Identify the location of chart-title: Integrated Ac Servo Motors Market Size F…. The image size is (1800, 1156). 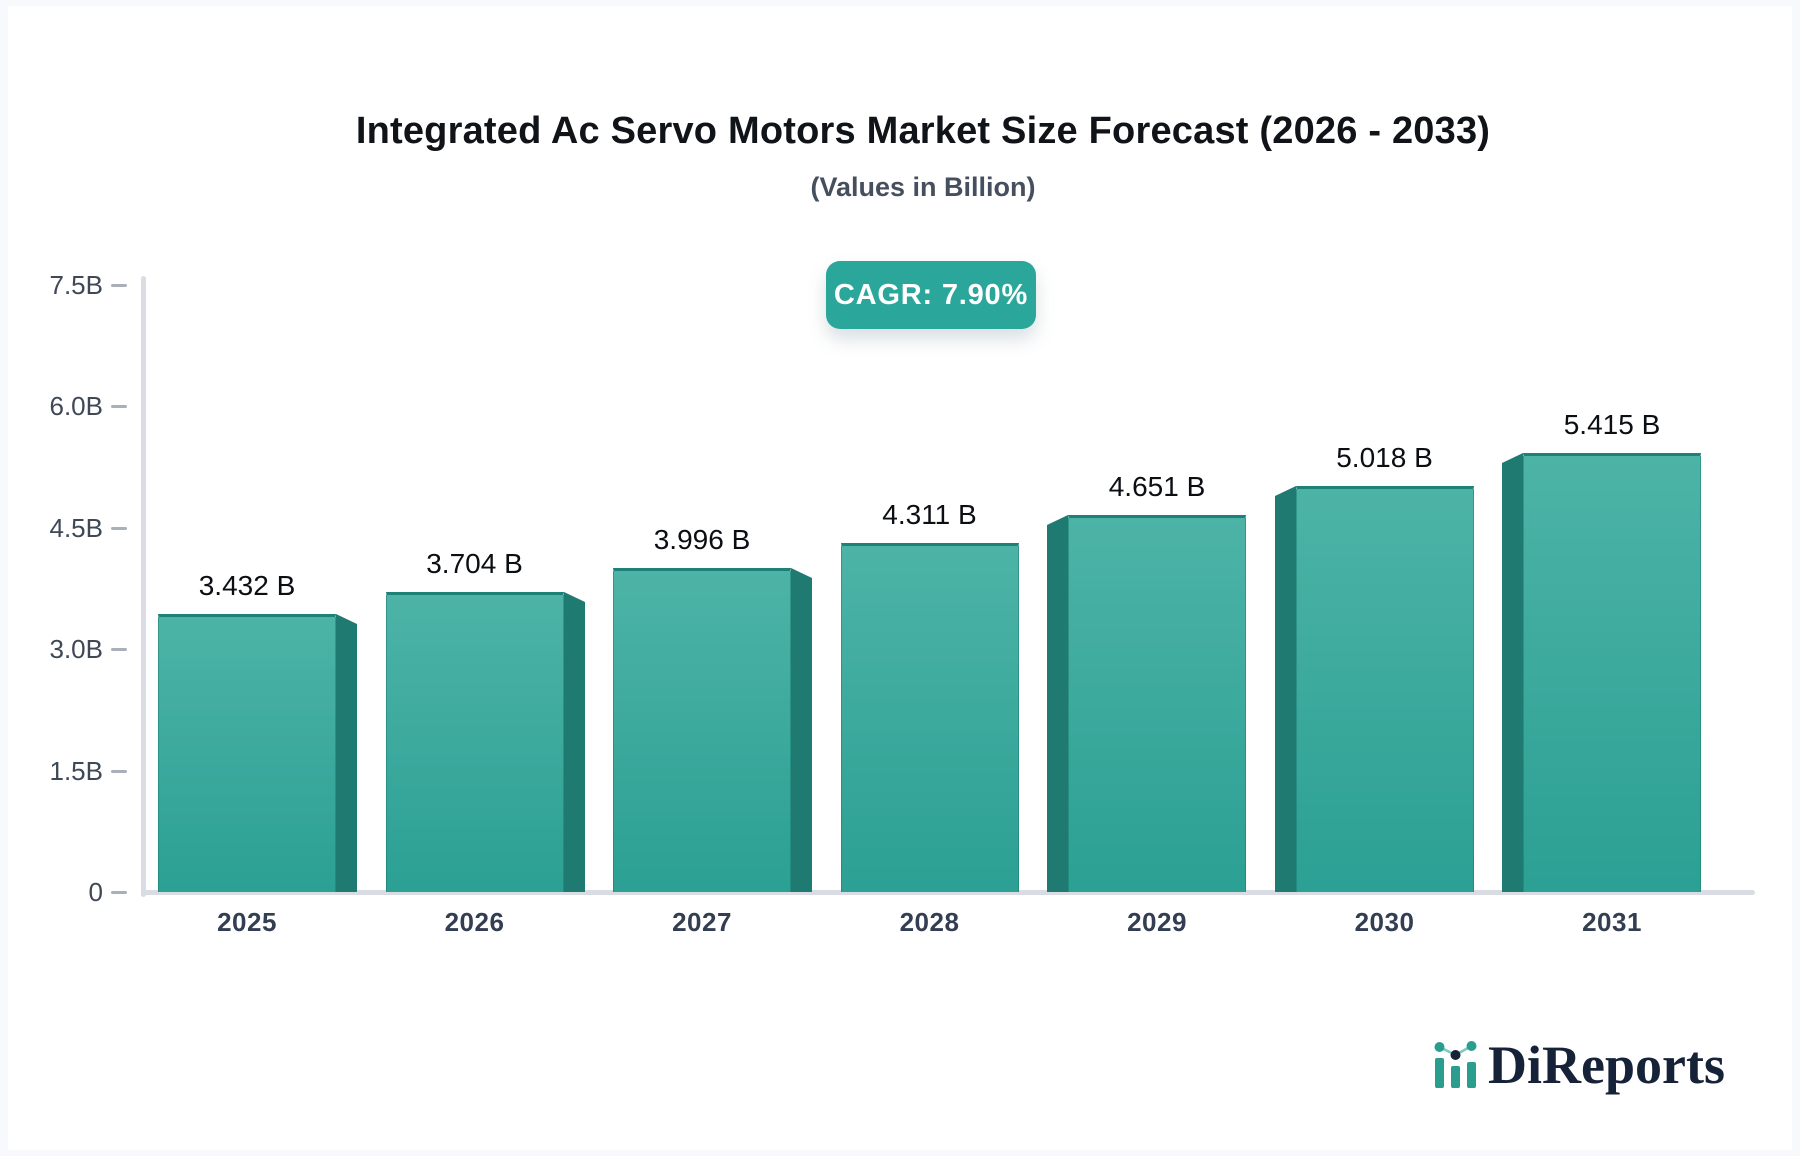
(923, 131).